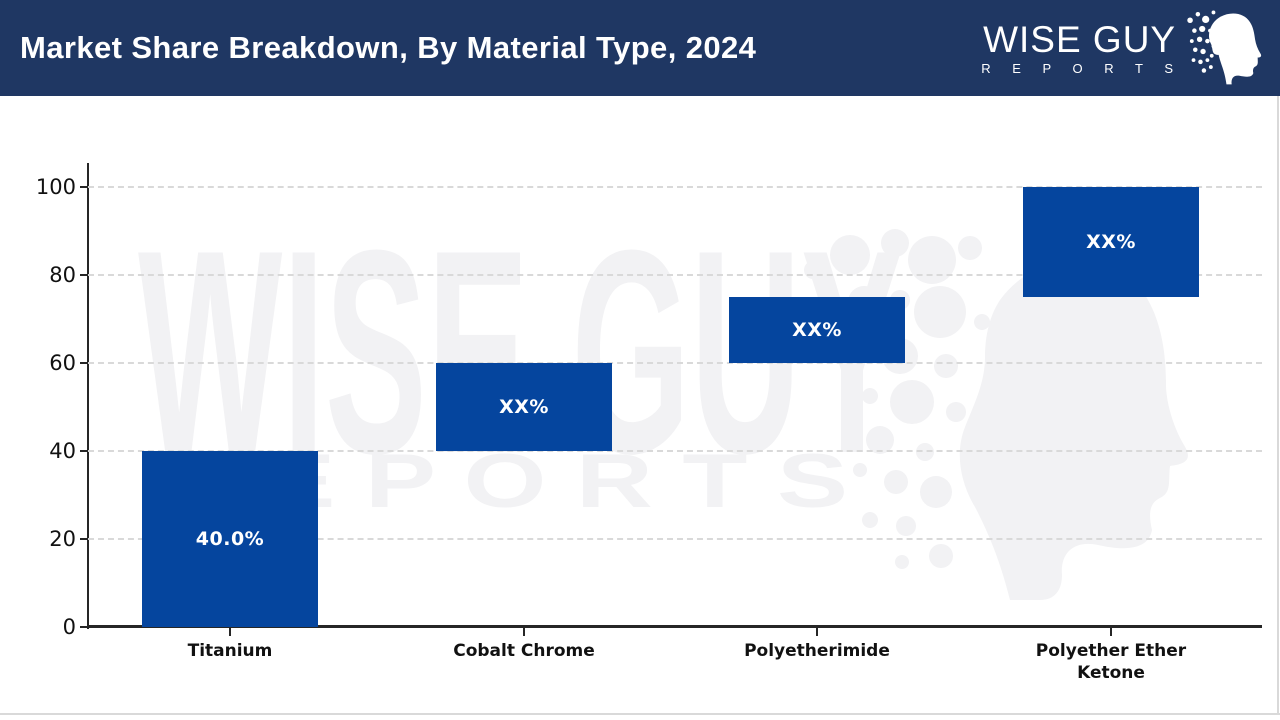  What do you see at coordinates (817, 632) in the screenshot?
I see `x-tick-mark-polyetherimide` at bounding box center [817, 632].